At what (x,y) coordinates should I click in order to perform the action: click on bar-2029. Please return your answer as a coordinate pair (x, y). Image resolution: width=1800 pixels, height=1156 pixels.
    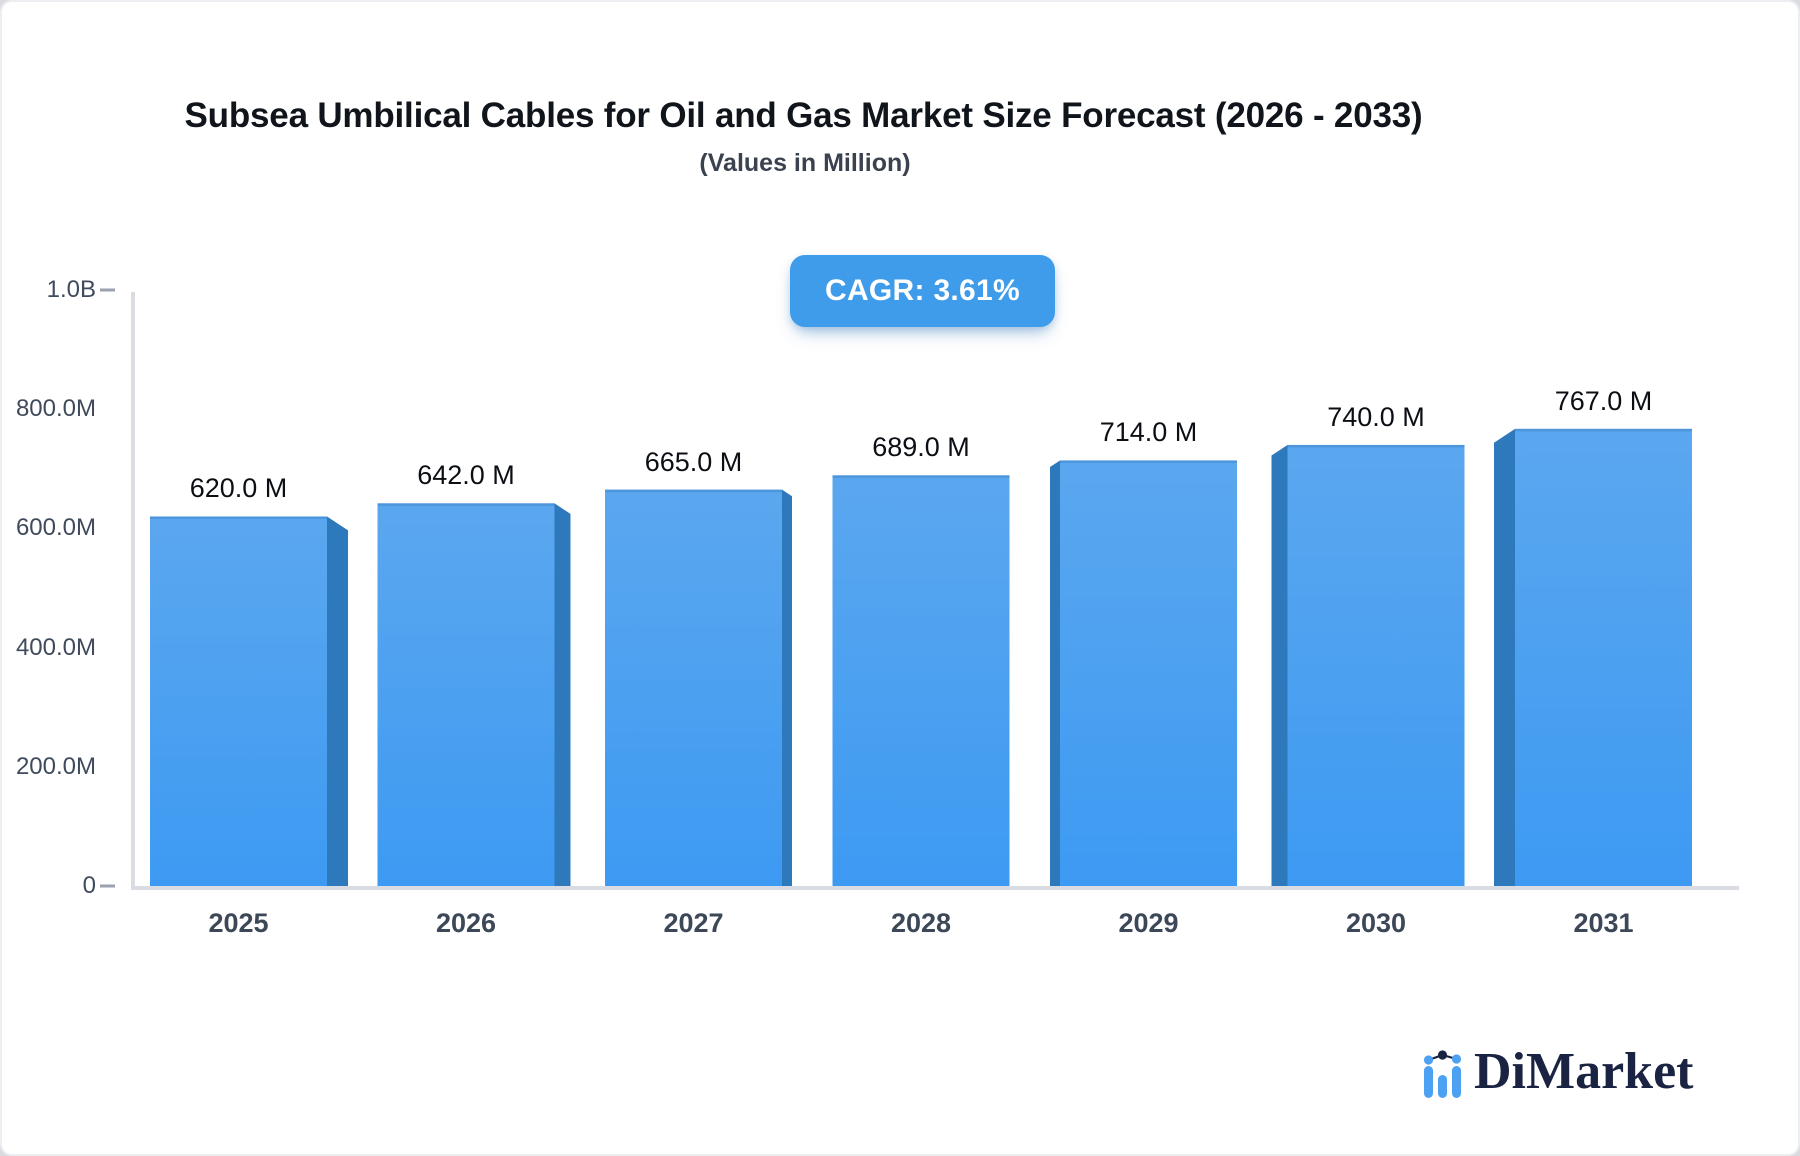
    Looking at the image, I should click on (1148, 673).